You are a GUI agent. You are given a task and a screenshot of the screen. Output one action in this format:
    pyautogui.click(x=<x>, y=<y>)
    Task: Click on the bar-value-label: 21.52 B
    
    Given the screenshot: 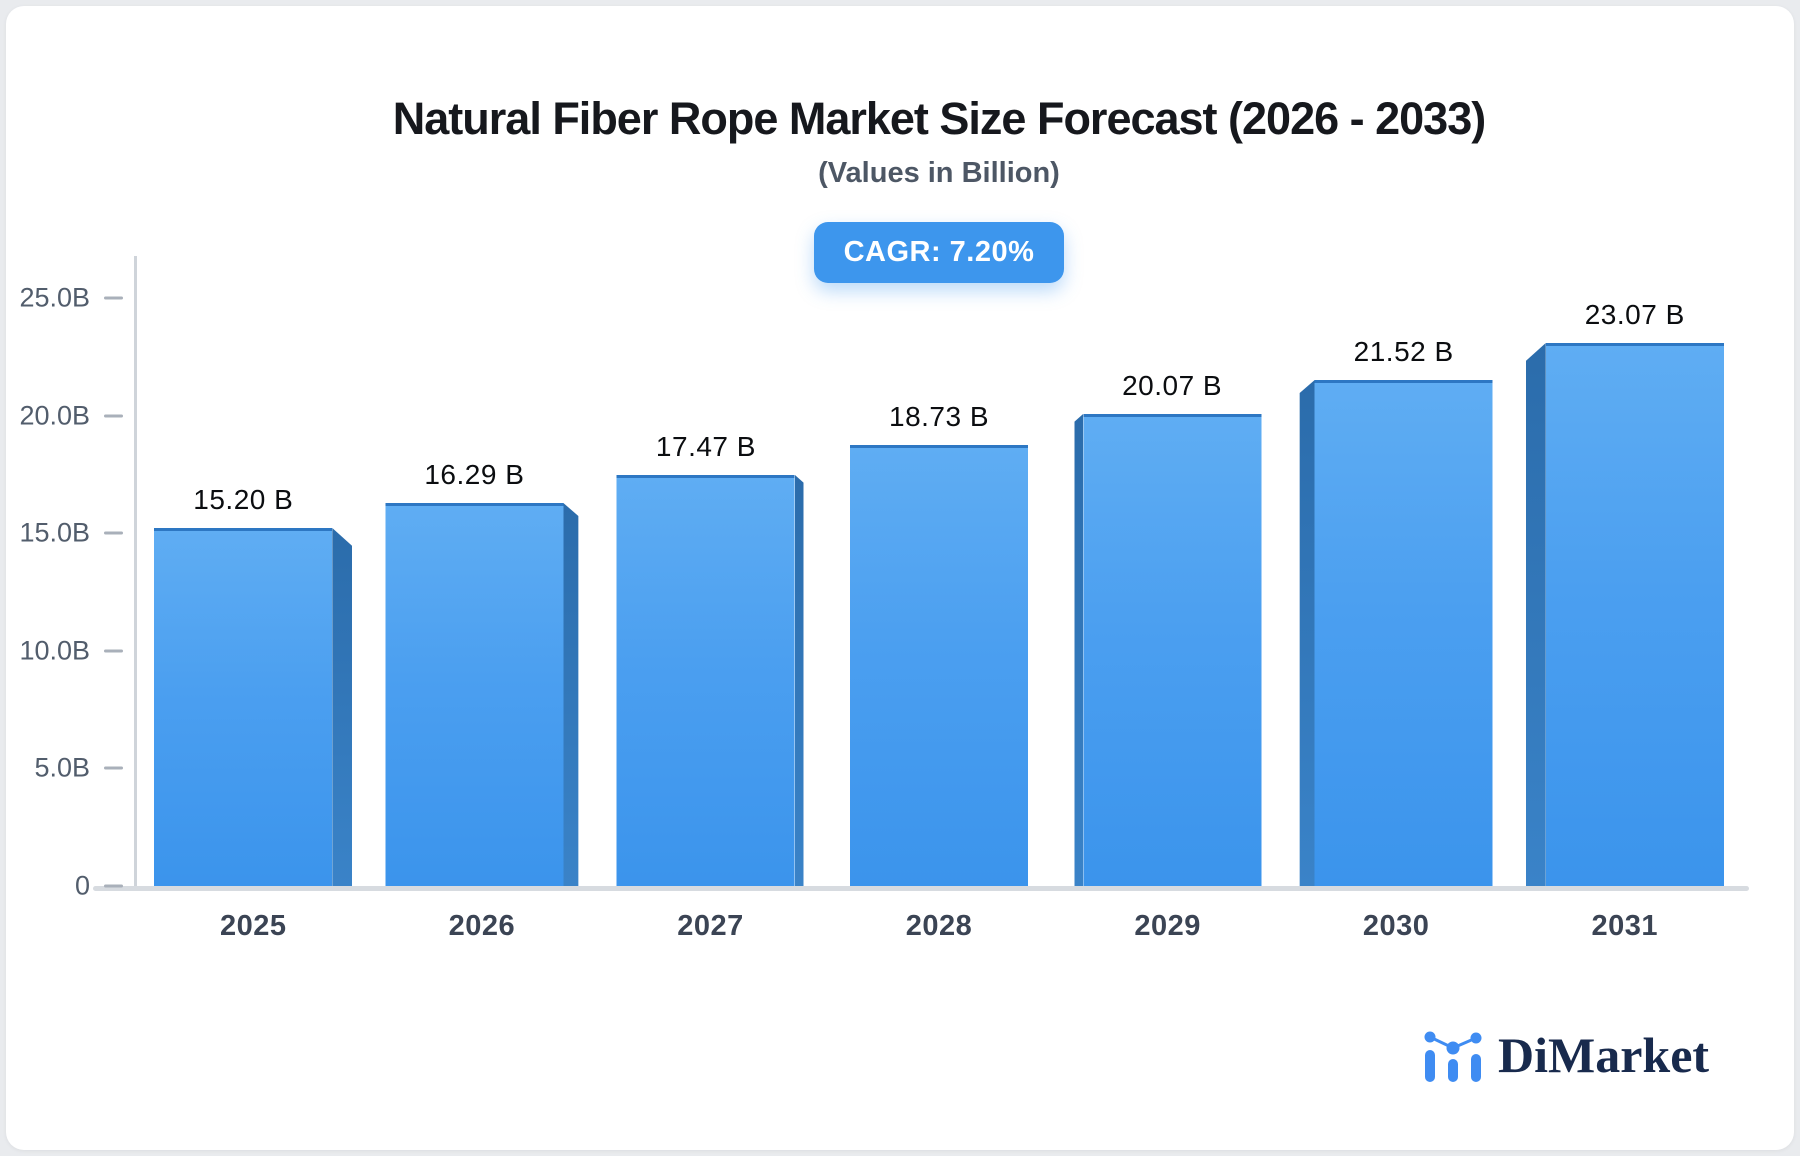 What is the action you would take?
    pyautogui.click(x=1403, y=351)
    